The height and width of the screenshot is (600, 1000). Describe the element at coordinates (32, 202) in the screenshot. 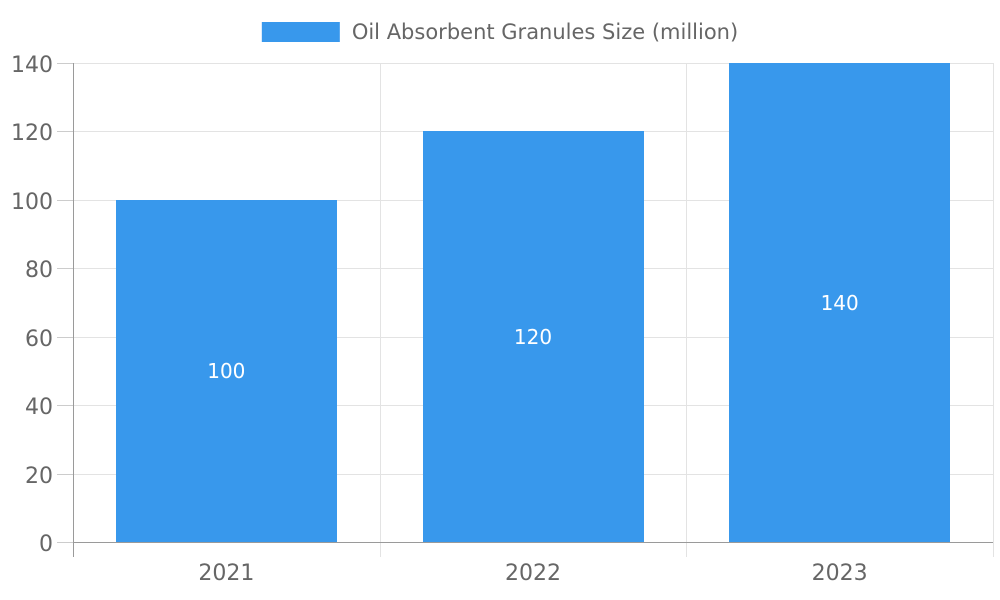

I see `y-axis-tick-label: 100` at that location.